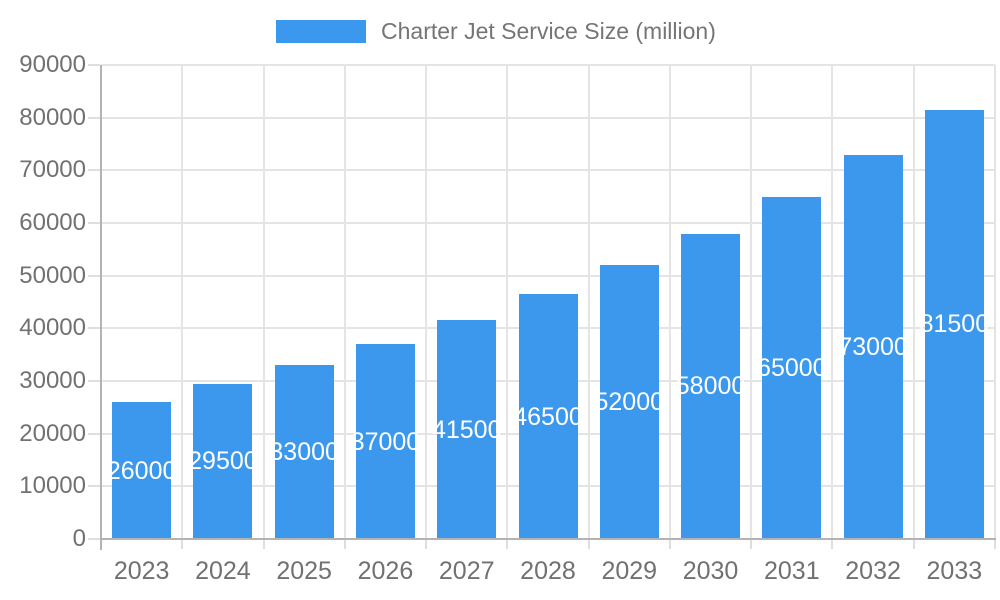 The height and width of the screenshot is (600, 1000). Describe the element at coordinates (223, 571) in the screenshot. I see `x-axis-label: 2024` at that location.